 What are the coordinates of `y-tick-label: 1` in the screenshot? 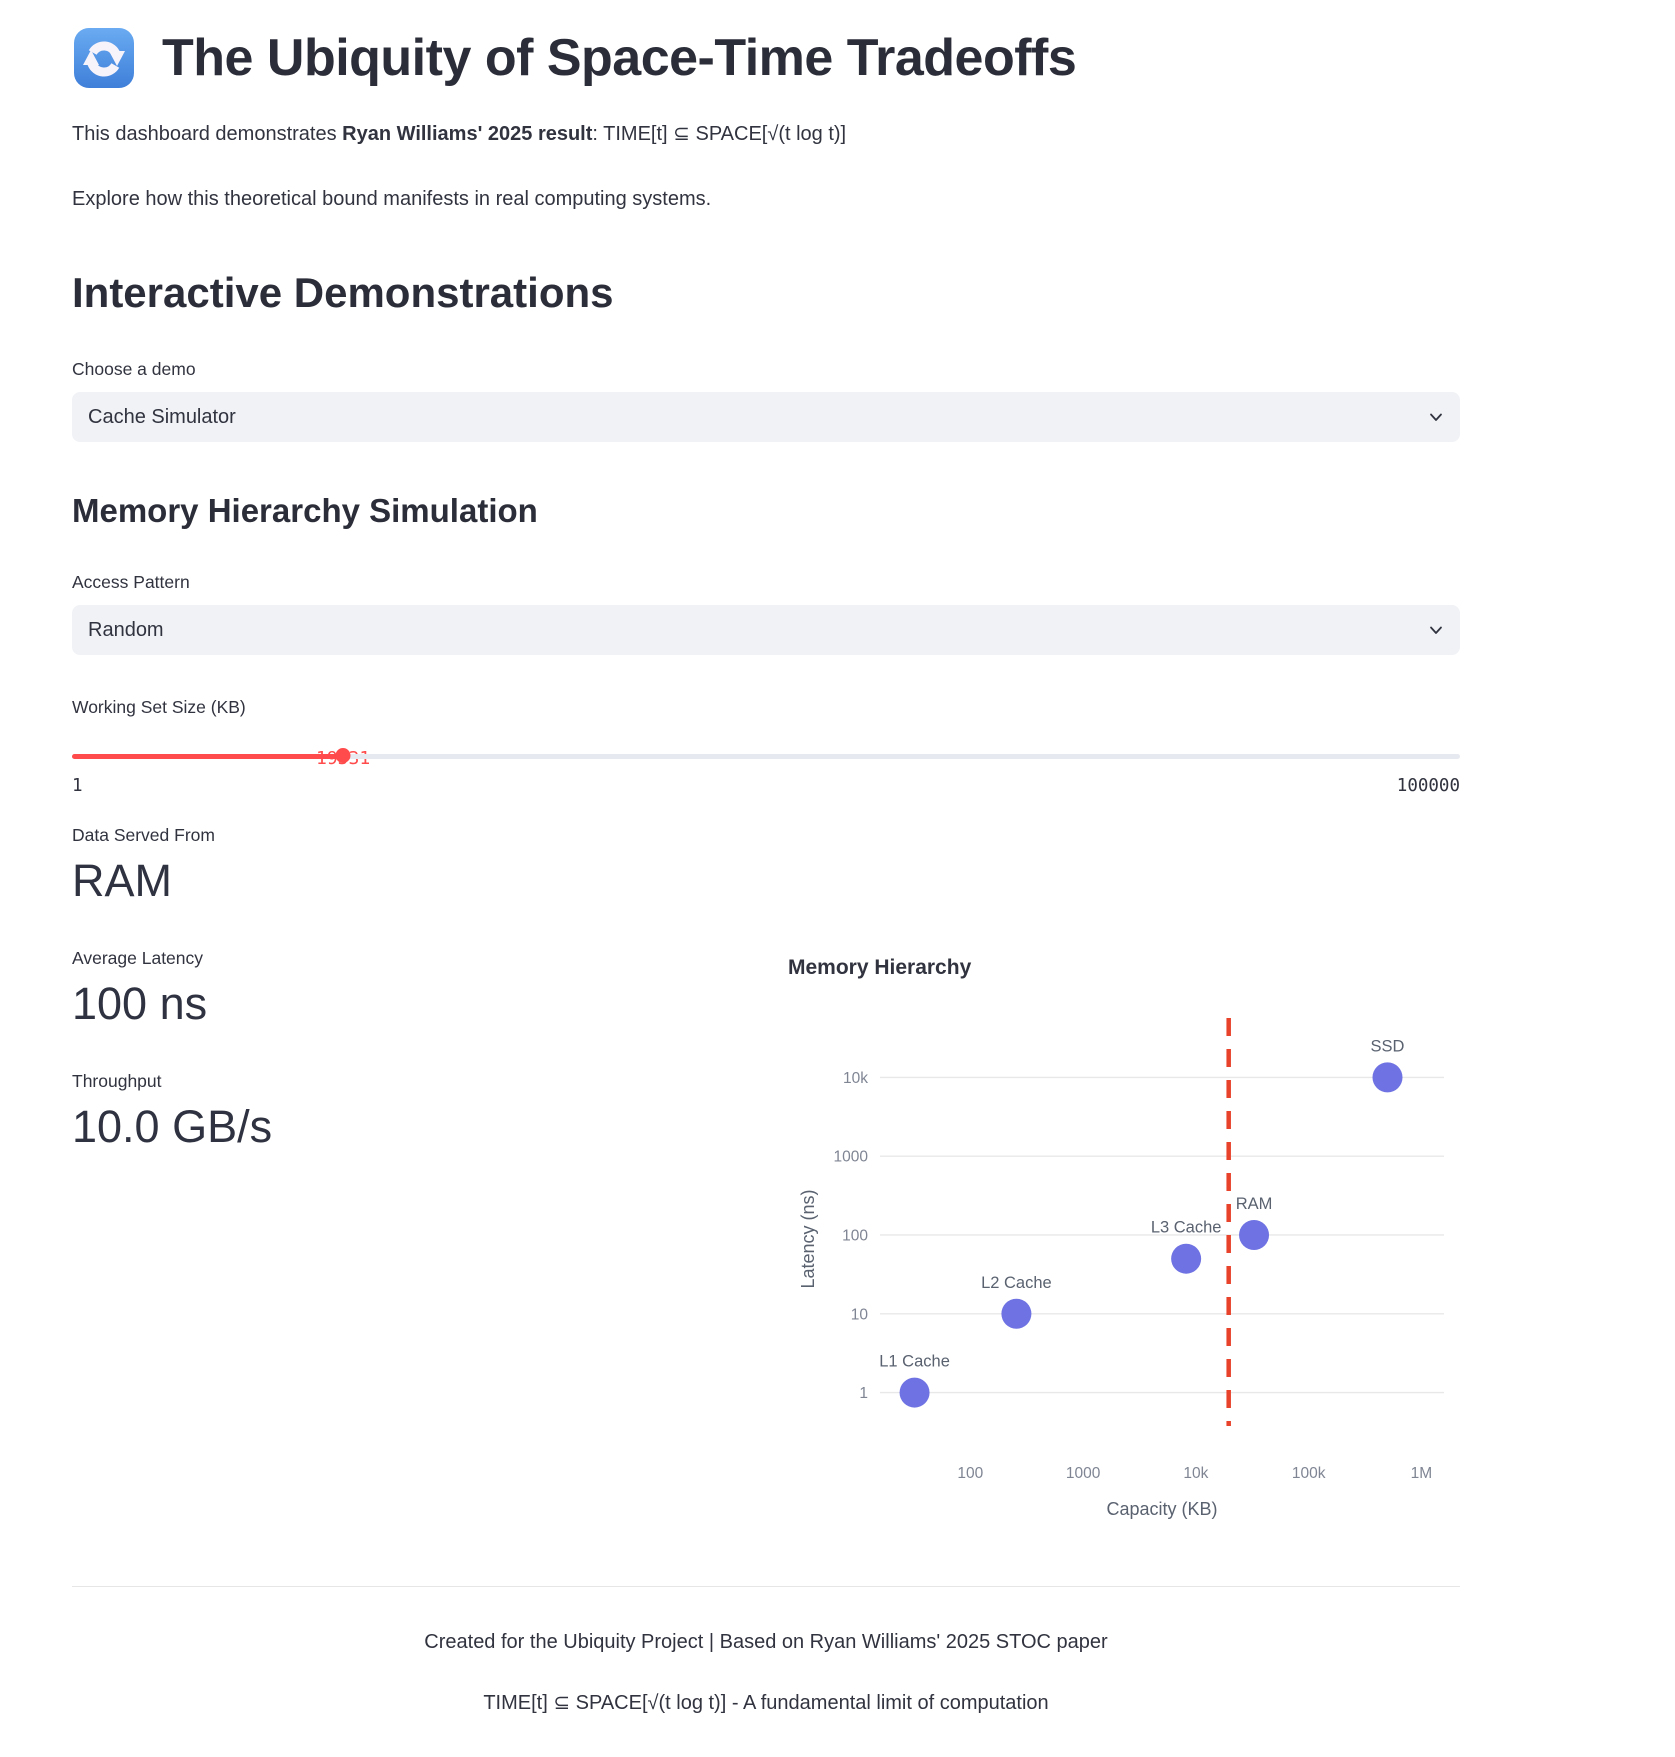 It's located at (863, 1393).